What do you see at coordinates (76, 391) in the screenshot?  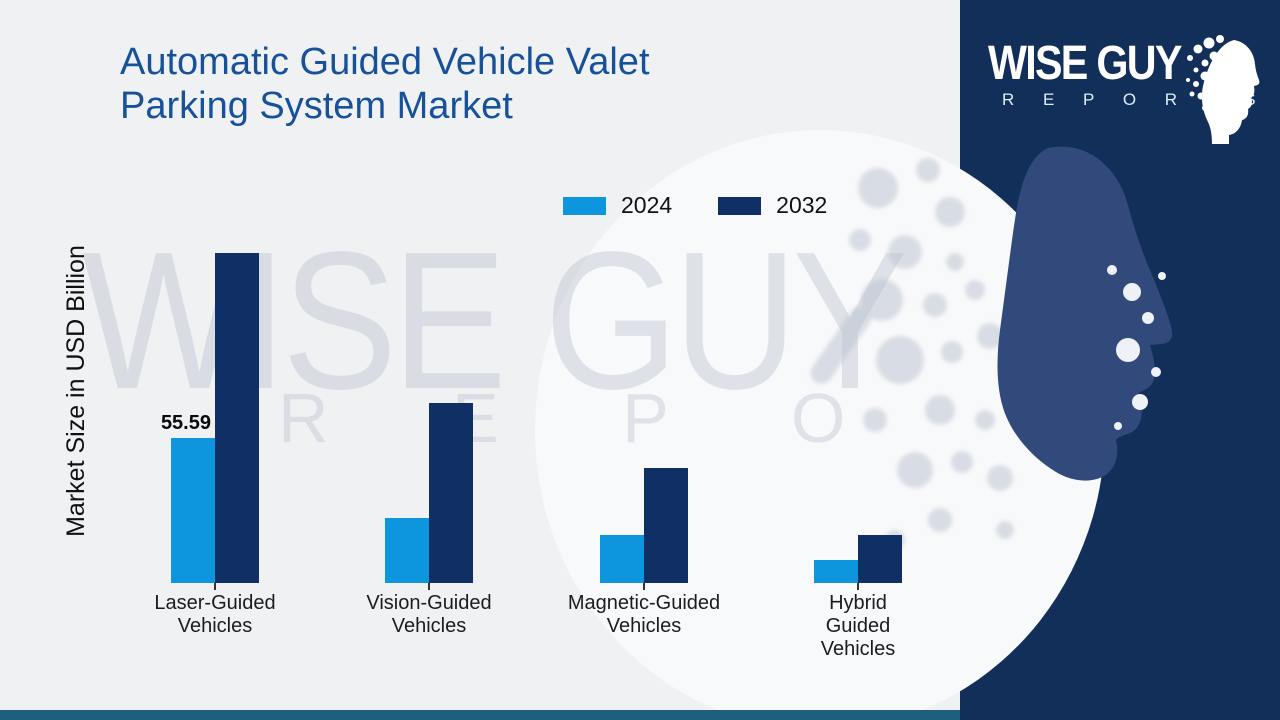 I see `y-axis-label: Market Size in USD Billion` at bounding box center [76, 391].